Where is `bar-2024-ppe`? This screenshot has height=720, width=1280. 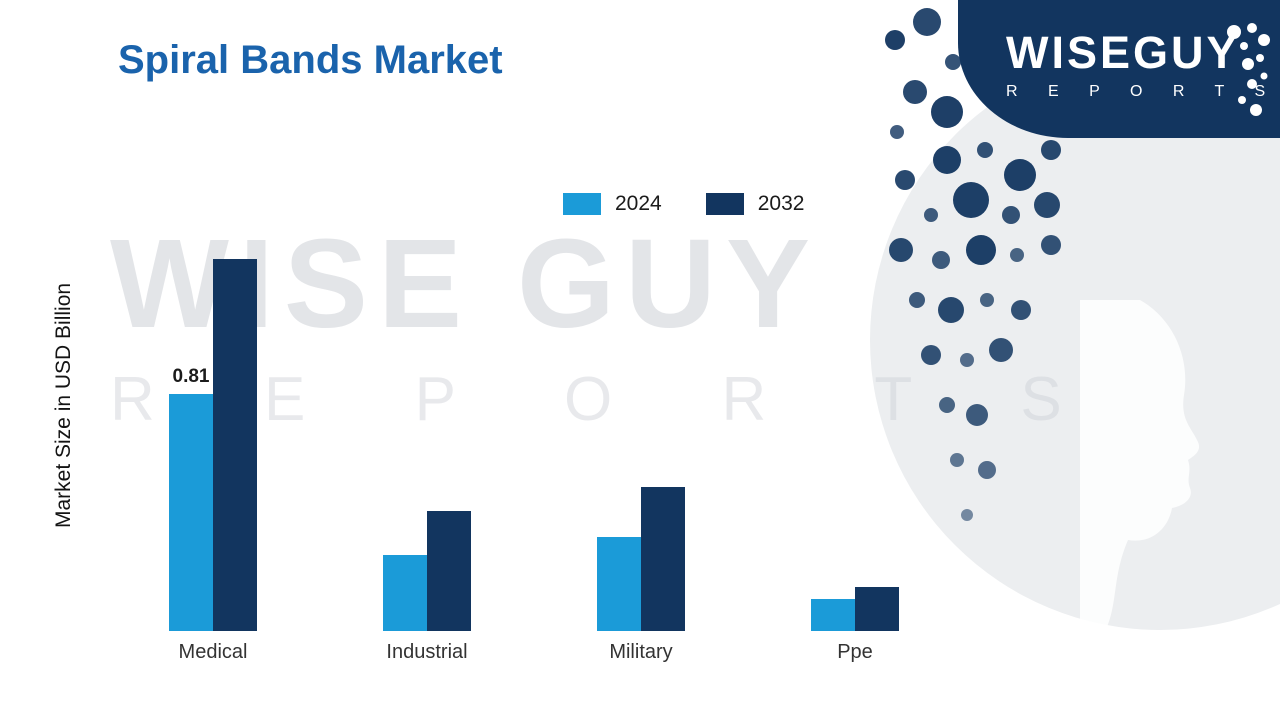
bar-2024-ppe is located at coordinates (833, 615).